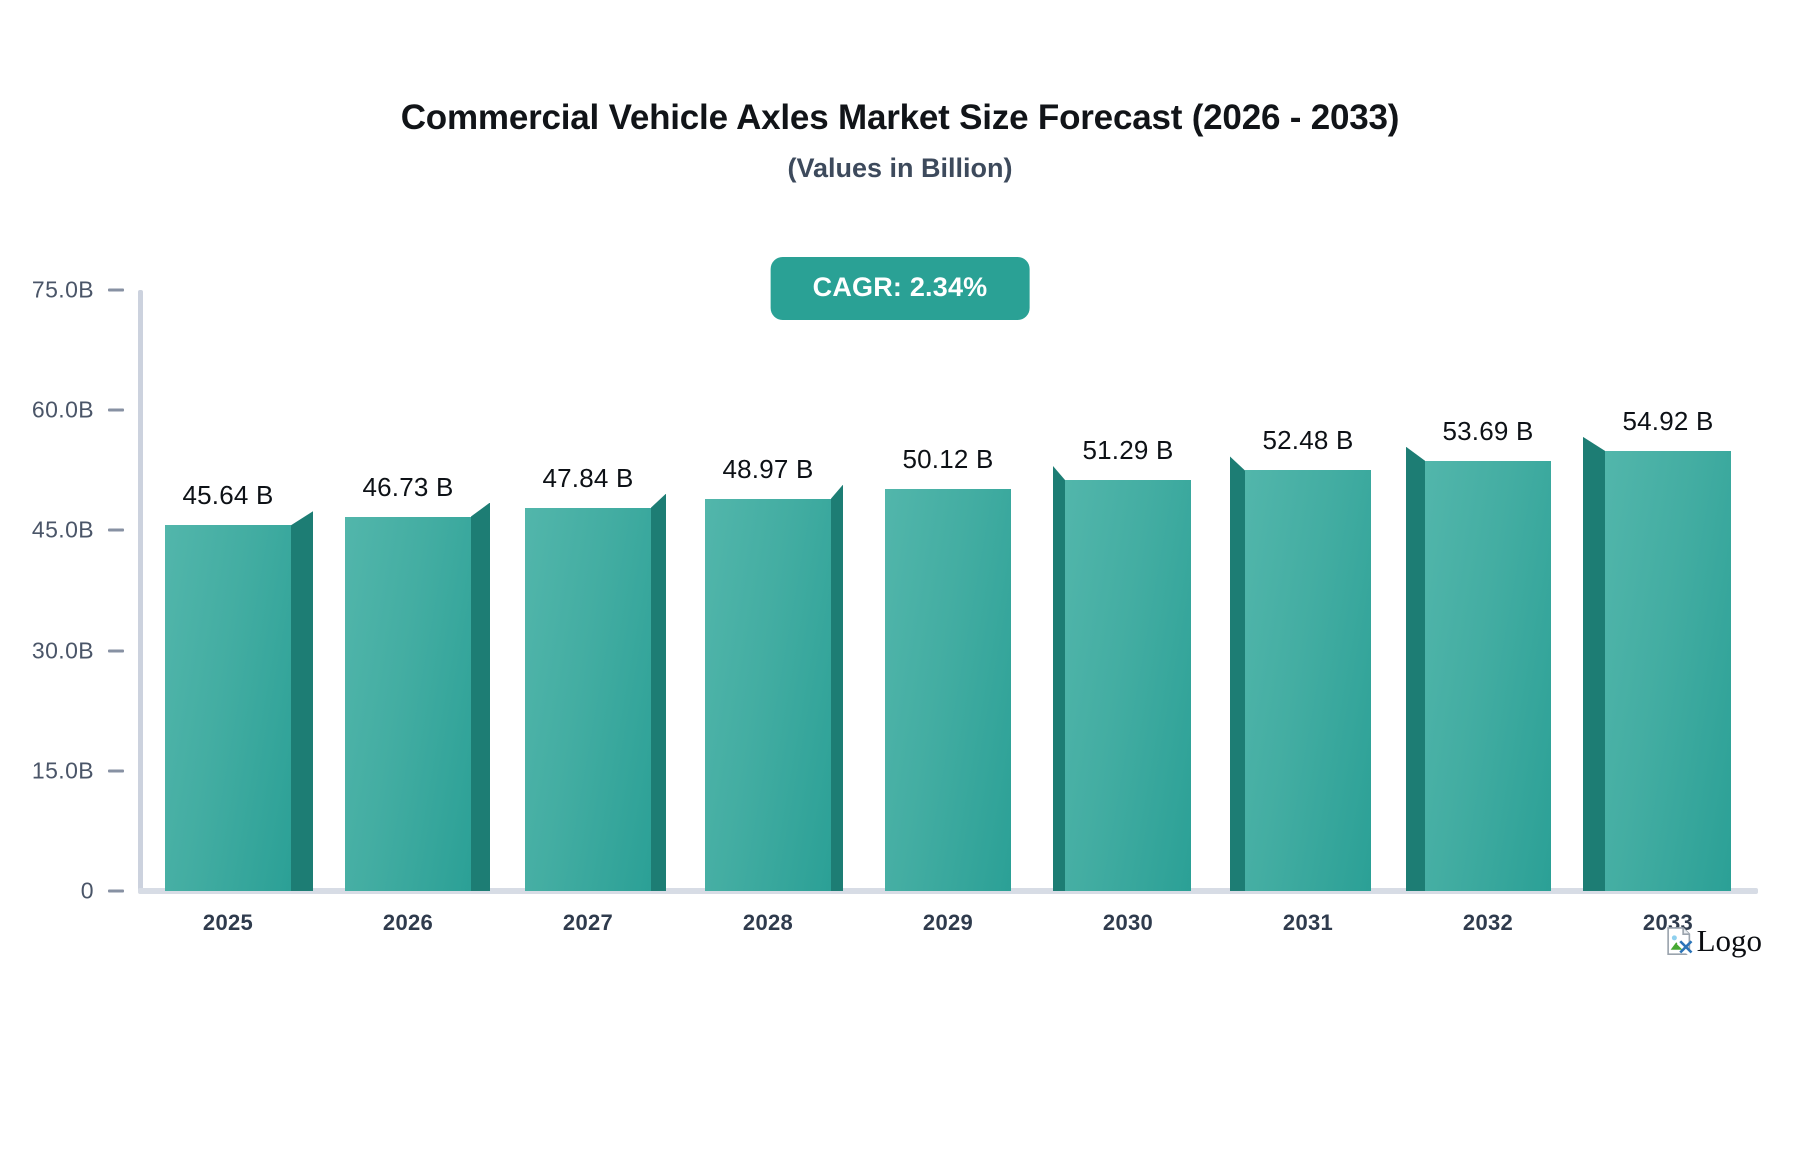  What do you see at coordinates (1308, 440) in the screenshot?
I see `bar-value-label: 52.48 B` at bounding box center [1308, 440].